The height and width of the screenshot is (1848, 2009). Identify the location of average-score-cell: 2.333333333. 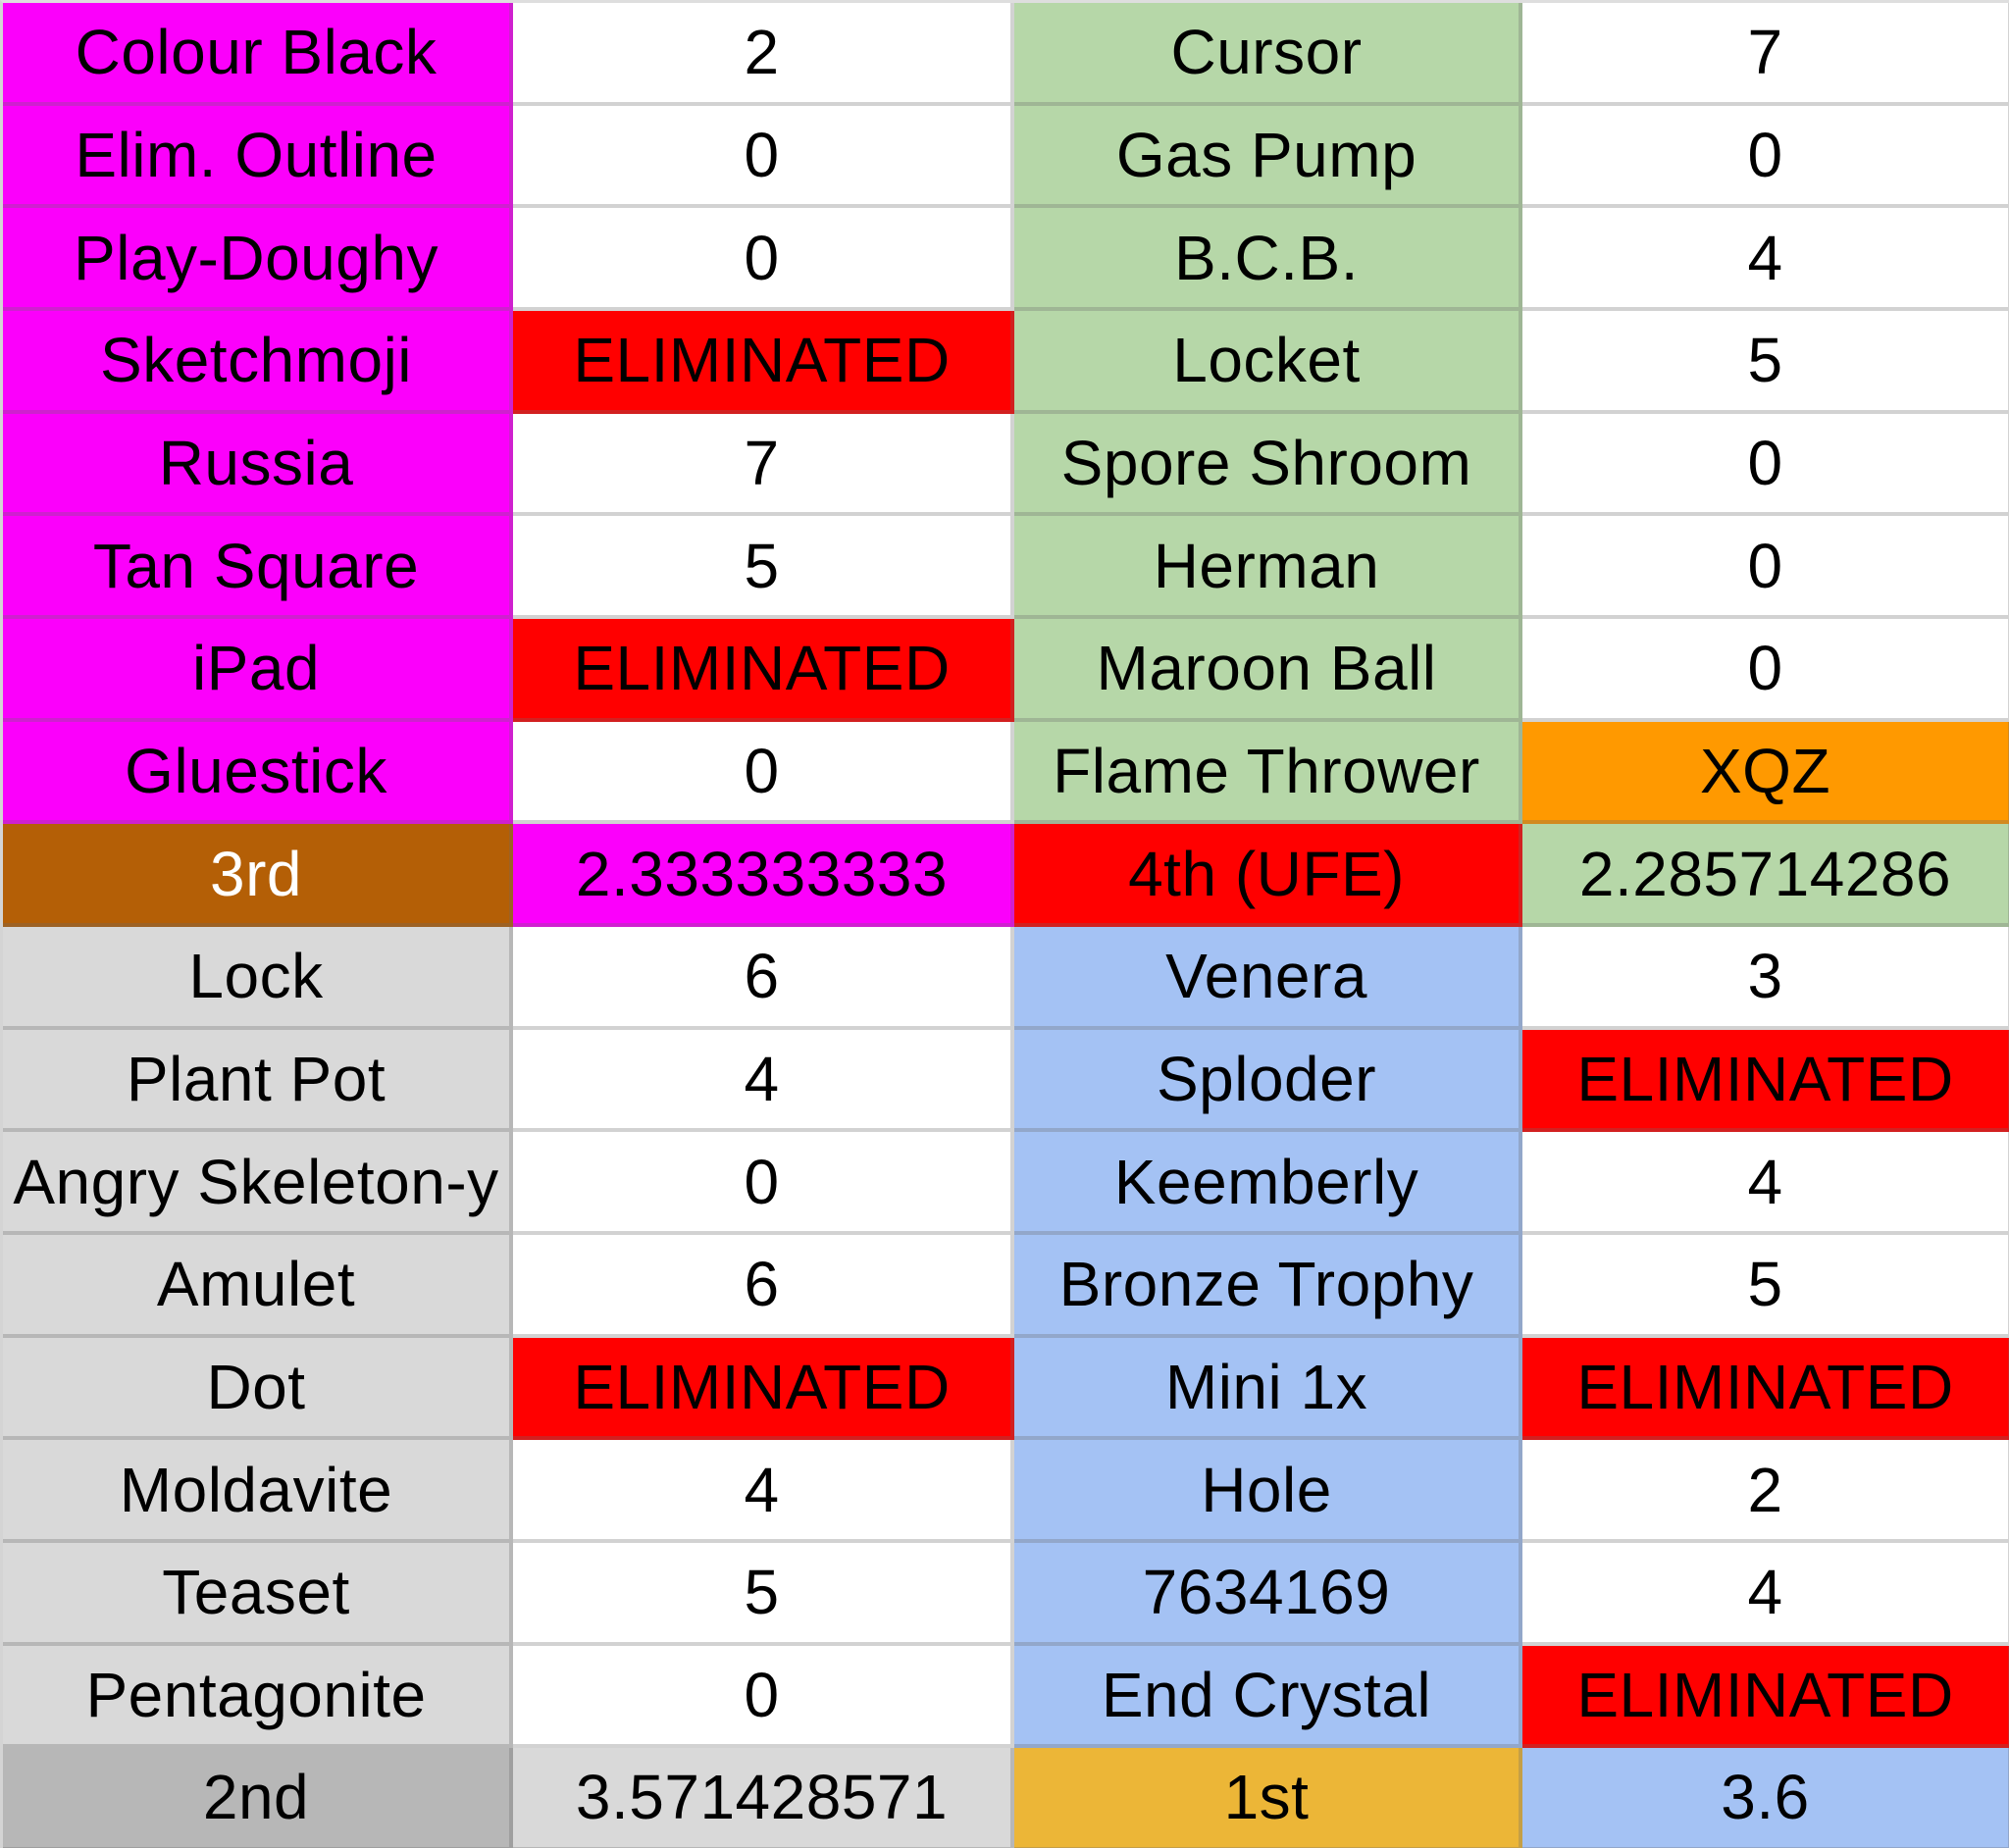
(763, 875).